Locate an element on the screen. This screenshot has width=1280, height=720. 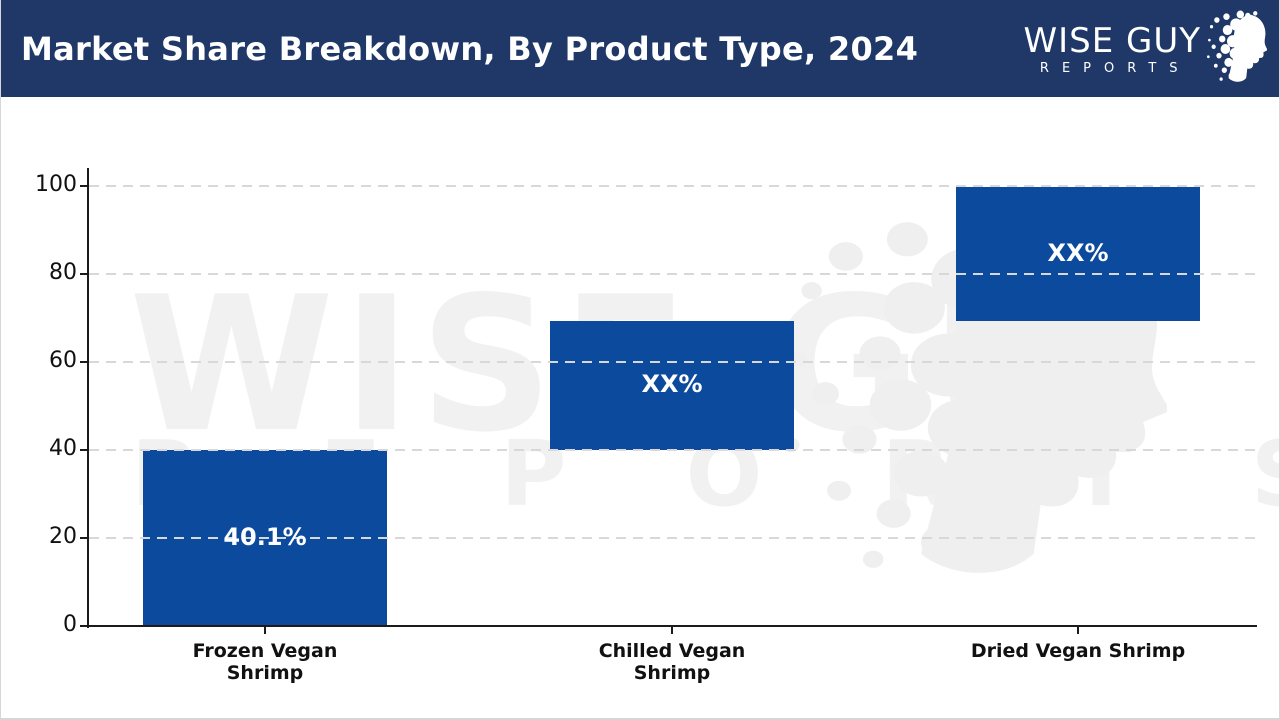
x-tick-frozen-vegan-shrimp is located at coordinates (265, 630).